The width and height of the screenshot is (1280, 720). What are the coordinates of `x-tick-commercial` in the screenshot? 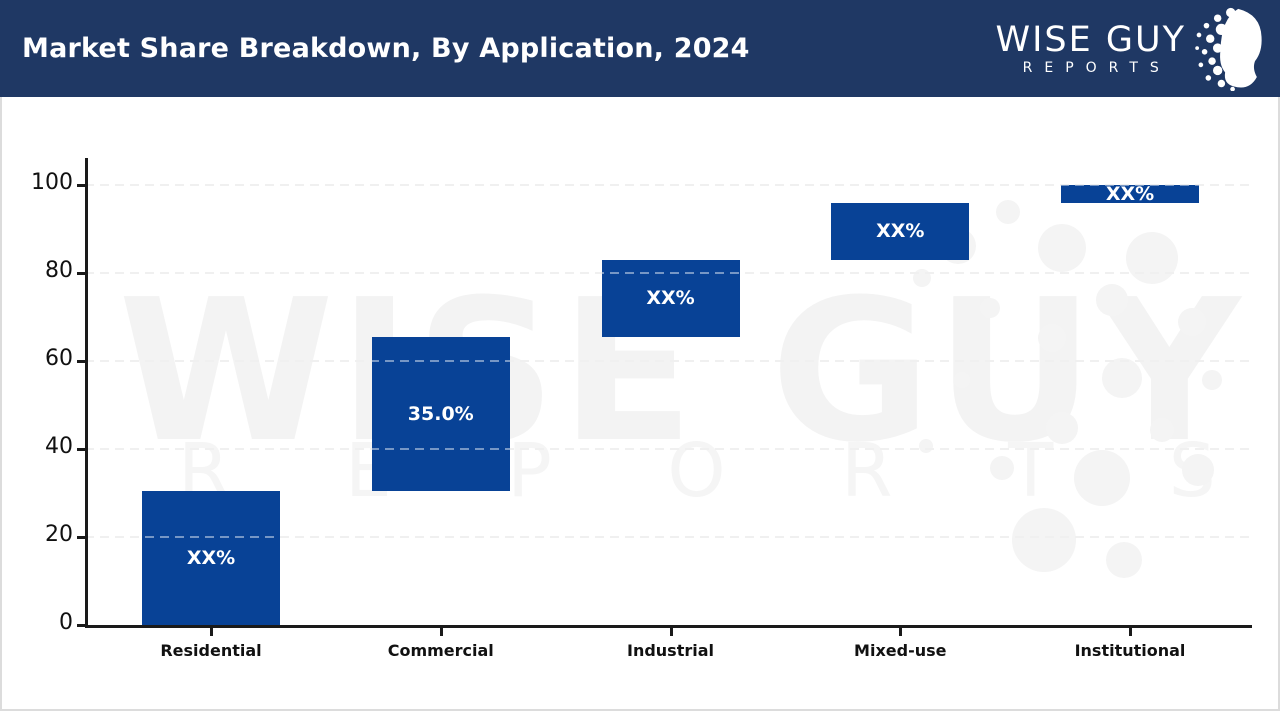 It's located at (441, 632).